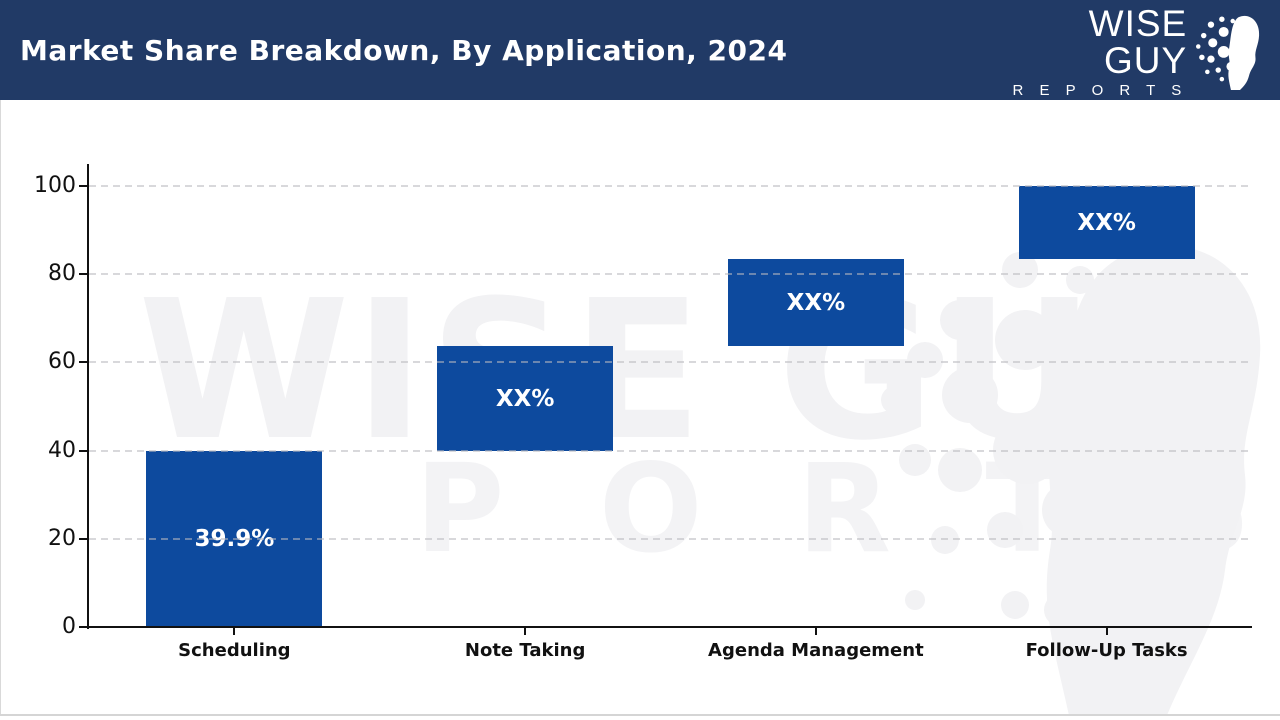 This screenshot has width=1280, height=720. What do you see at coordinates (1228, 53) in the screenshot?
I see `logo-face-icon` at bounding box center [1228, 53].